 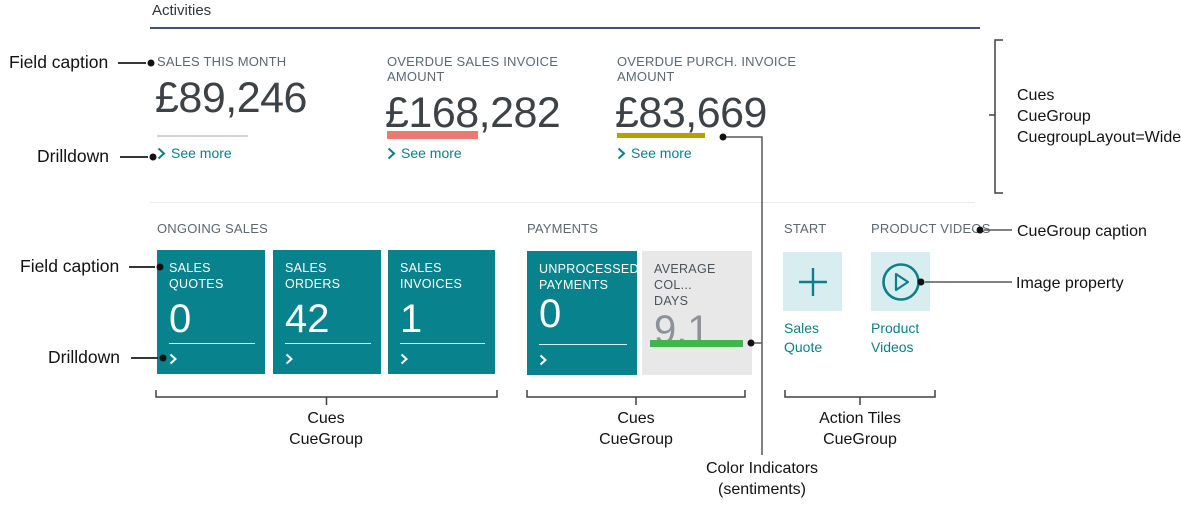 What do you see at coordinates (473, 69) in the screenshot?
I see `cue-field-caption: OVERDUE SALES INVOICE AMOUNT` at bounding box center [473, 69].